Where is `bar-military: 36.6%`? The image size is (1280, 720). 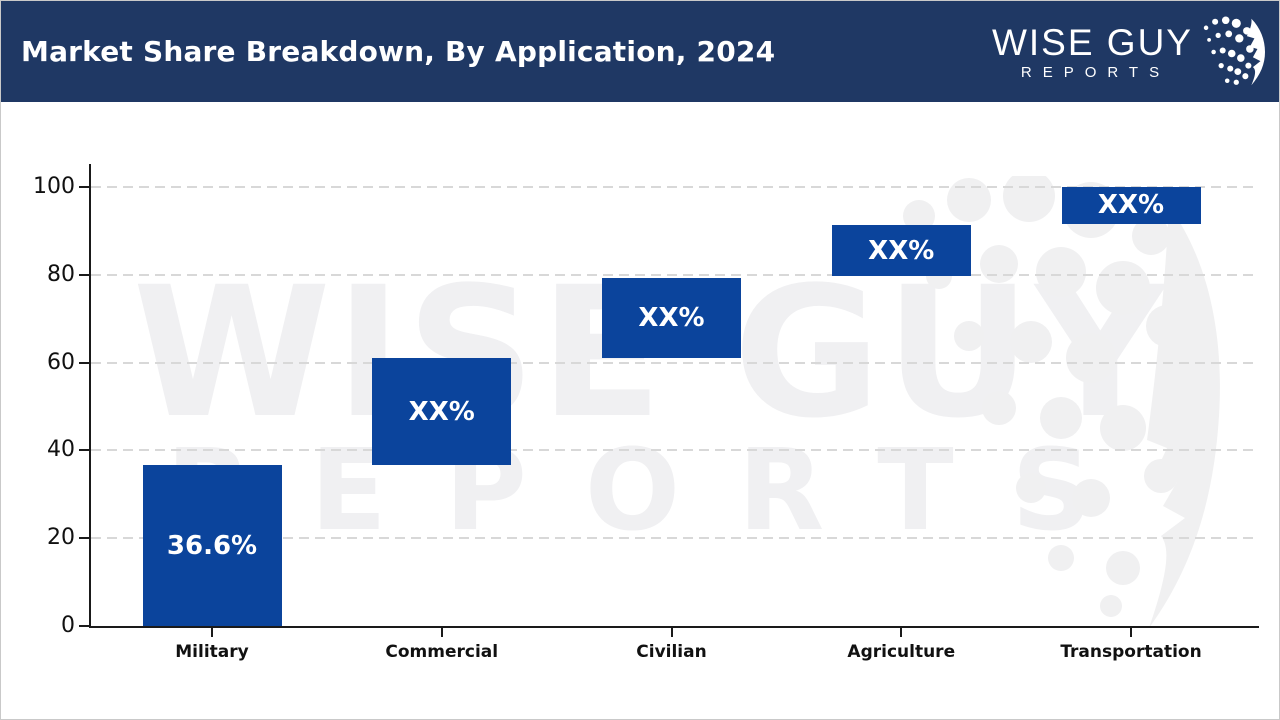 bar-military: 36.6% is located at coordinates (212, 545).